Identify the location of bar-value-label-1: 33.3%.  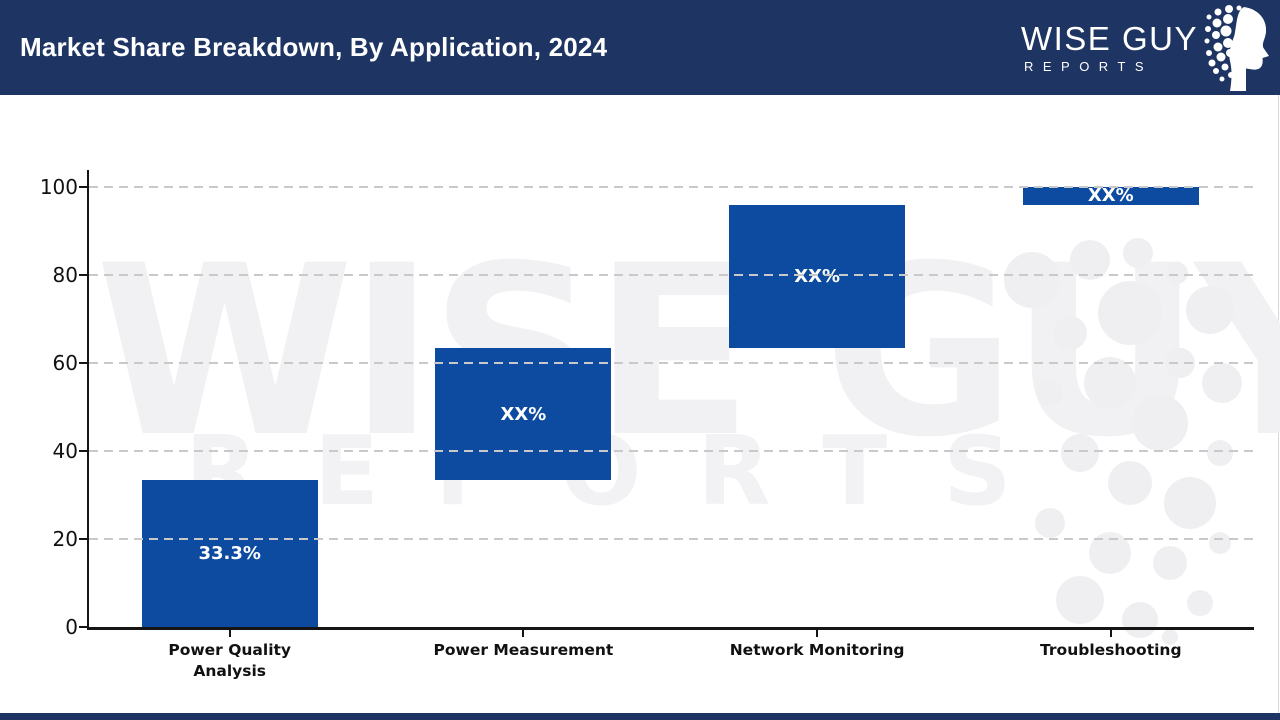
(229, 554).